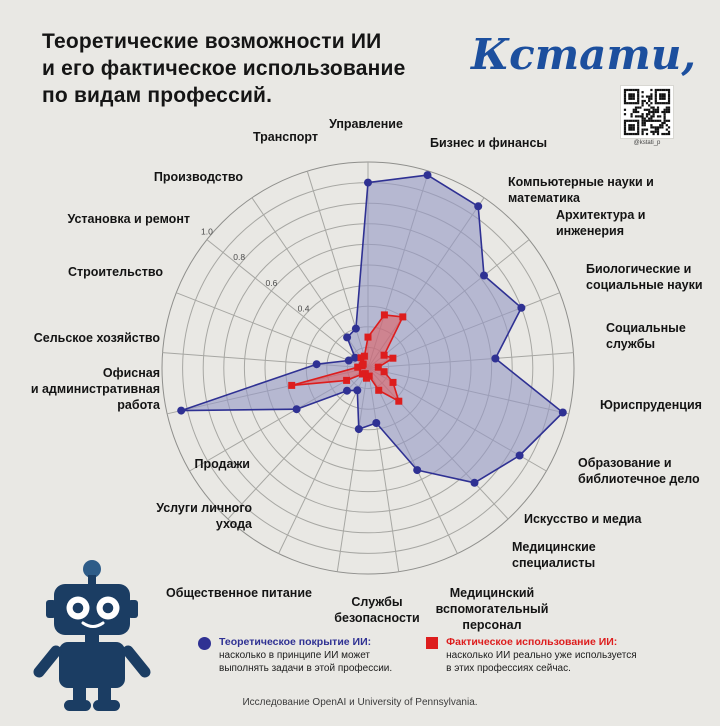  I want to click on category-label: Строительство, so click(115, 272).